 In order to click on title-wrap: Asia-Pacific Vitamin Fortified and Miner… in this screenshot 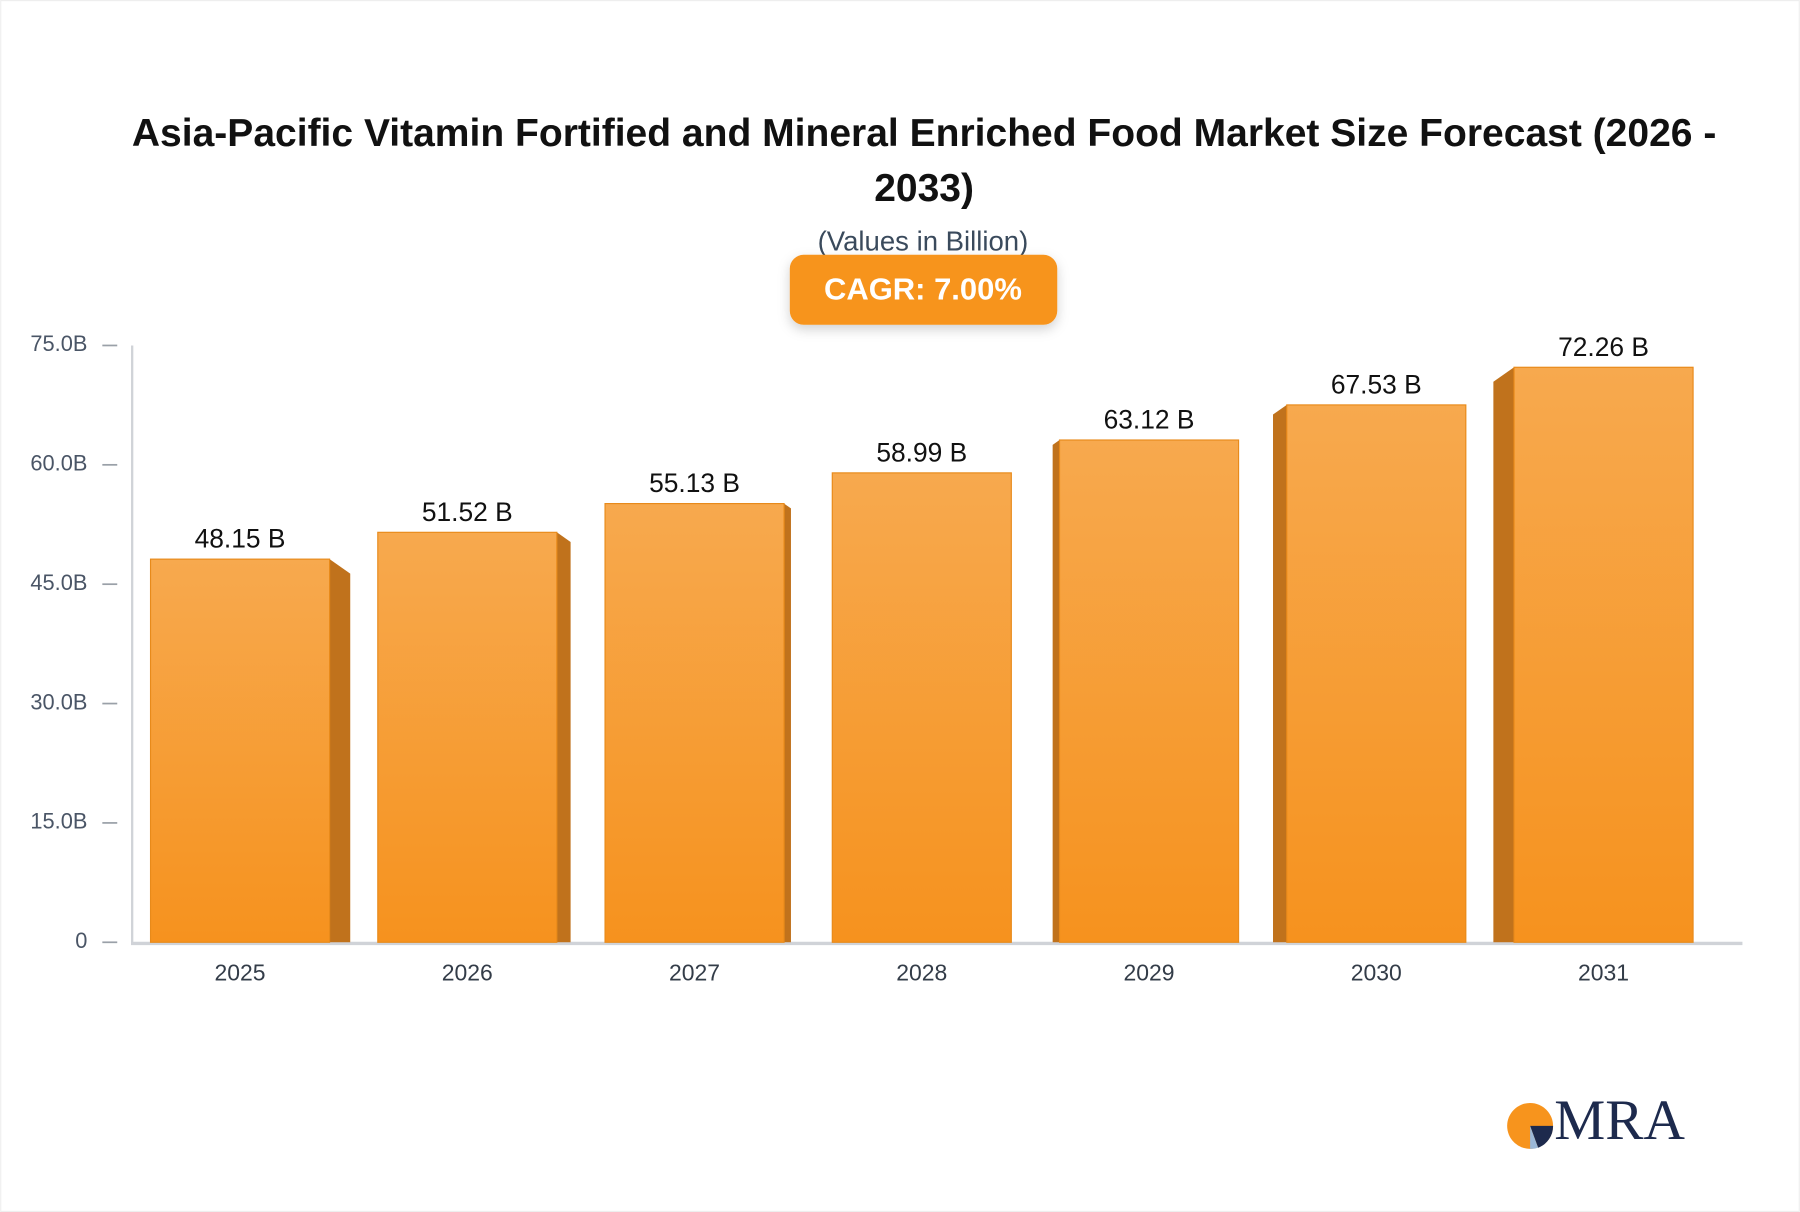, I will do `click(924, 161)`.